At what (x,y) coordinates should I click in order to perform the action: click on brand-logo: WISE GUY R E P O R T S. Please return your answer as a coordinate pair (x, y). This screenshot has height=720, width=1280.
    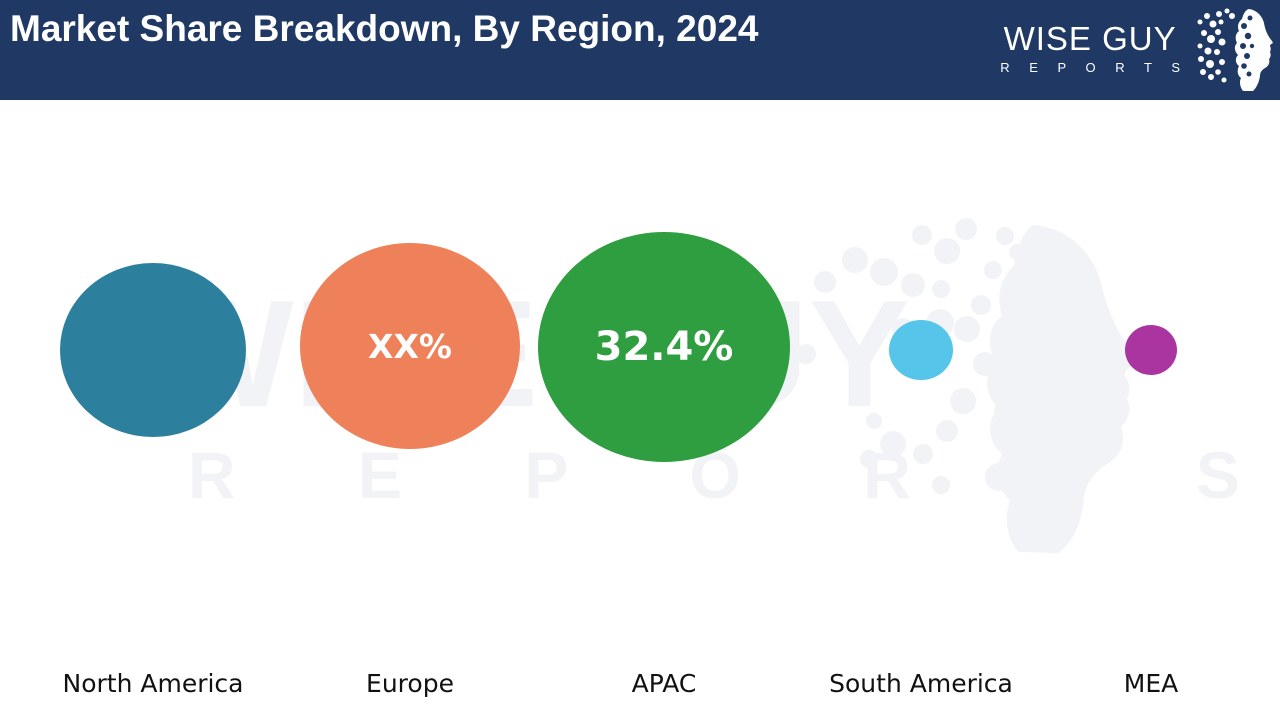
    Looking at the image, I should click on (1133, 50).